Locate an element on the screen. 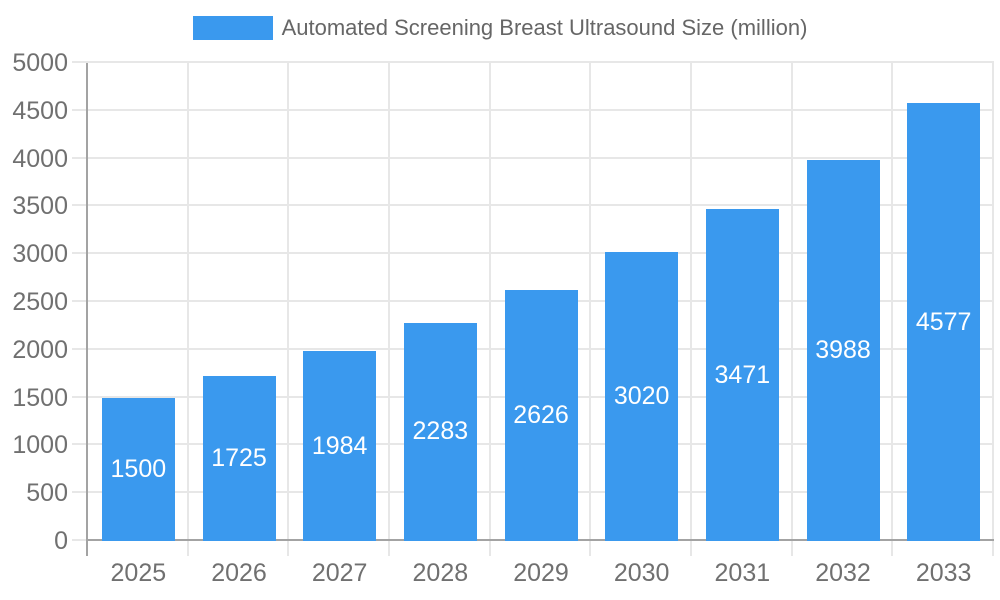  x-axis-tick-label: 2027 is located at coordinates (339, 573).